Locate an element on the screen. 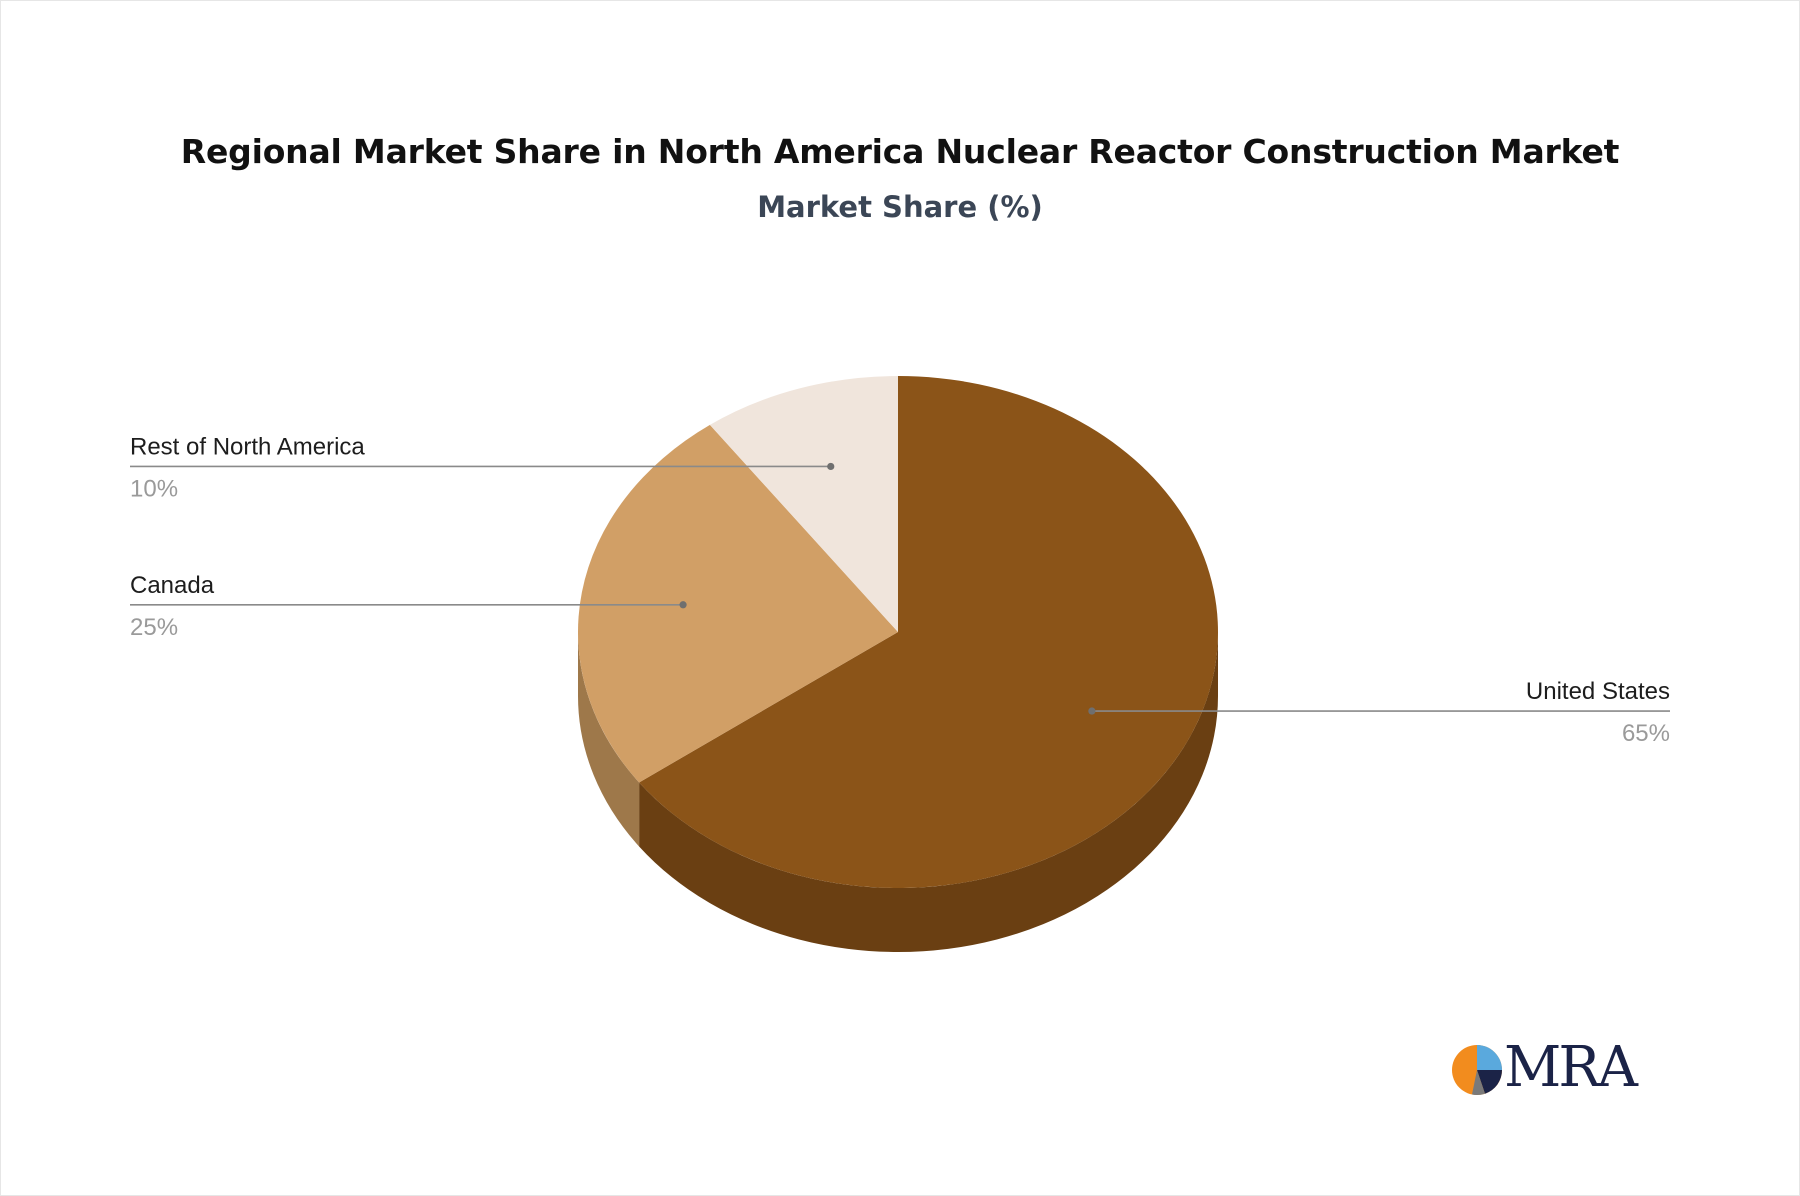 This screenshot has height=1196, width=1800. chart-subtitle: Market Share (%) is located at coordinates (900, 207).